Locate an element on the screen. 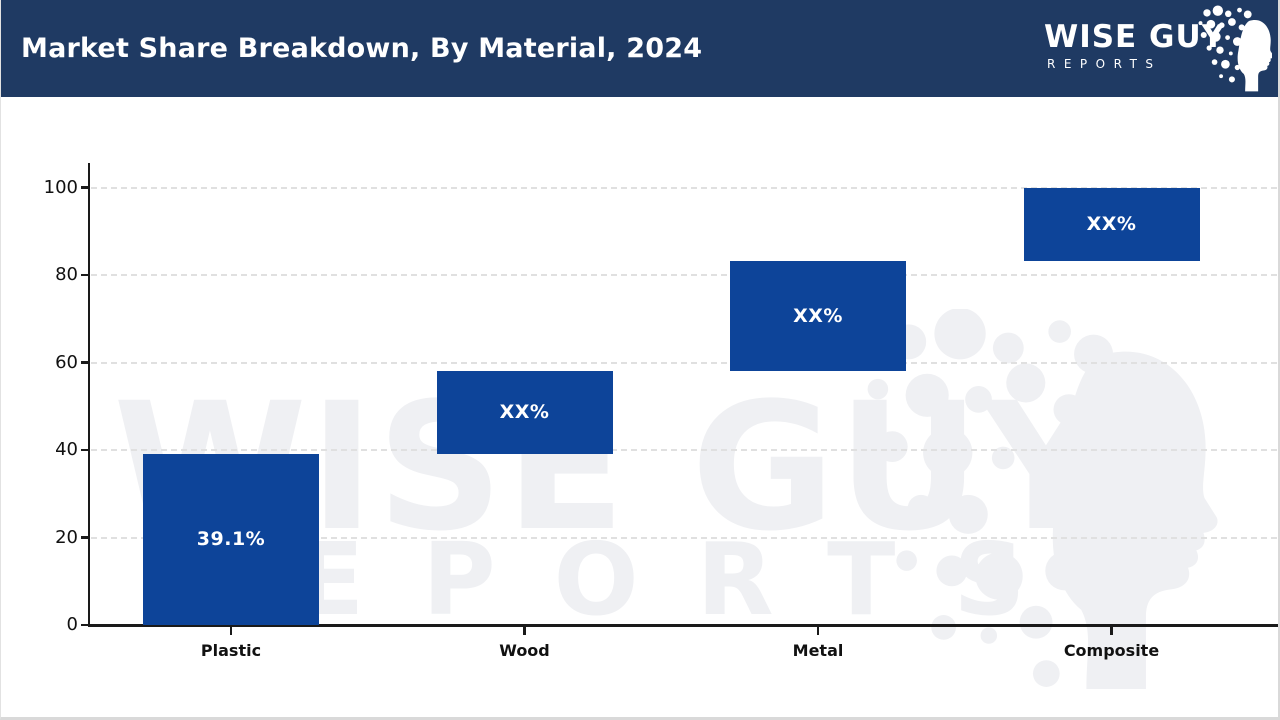 This screenshot has width=1280, height=720. bar-composite: XX% is located at coordinates (1111, 224).